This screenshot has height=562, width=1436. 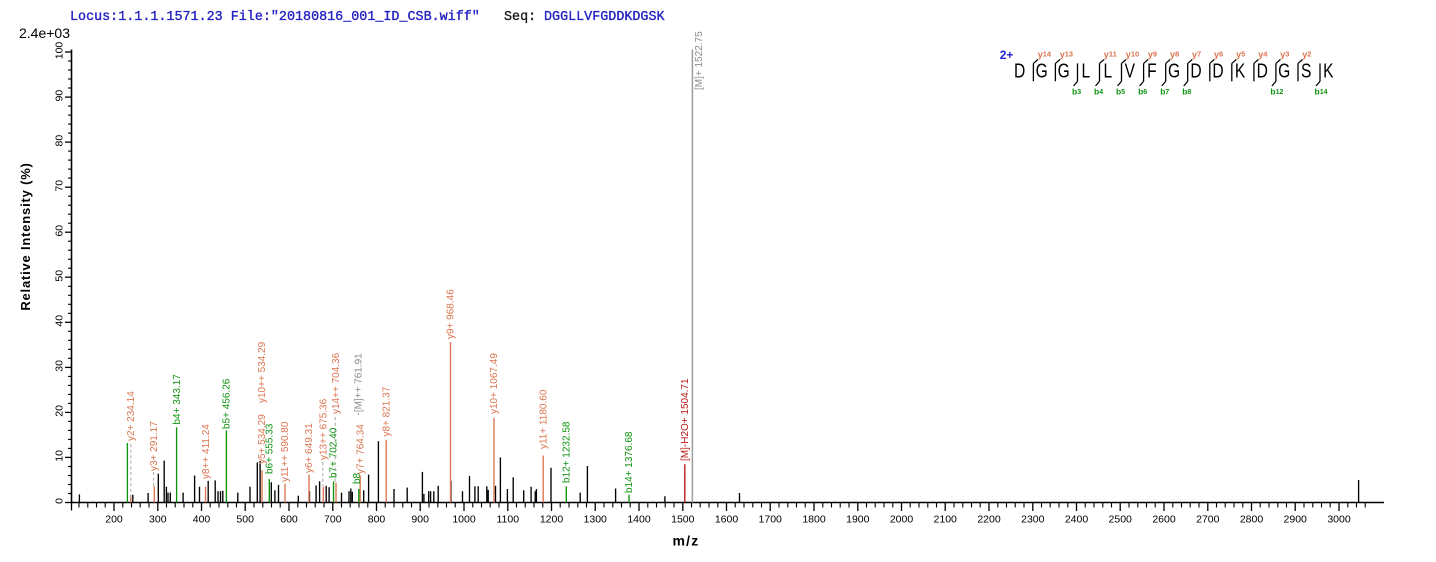 What do you see at coordinates (1066, 55) in the screenshot?
I see `svg-text: y13` at bounding box center [1066, 55].